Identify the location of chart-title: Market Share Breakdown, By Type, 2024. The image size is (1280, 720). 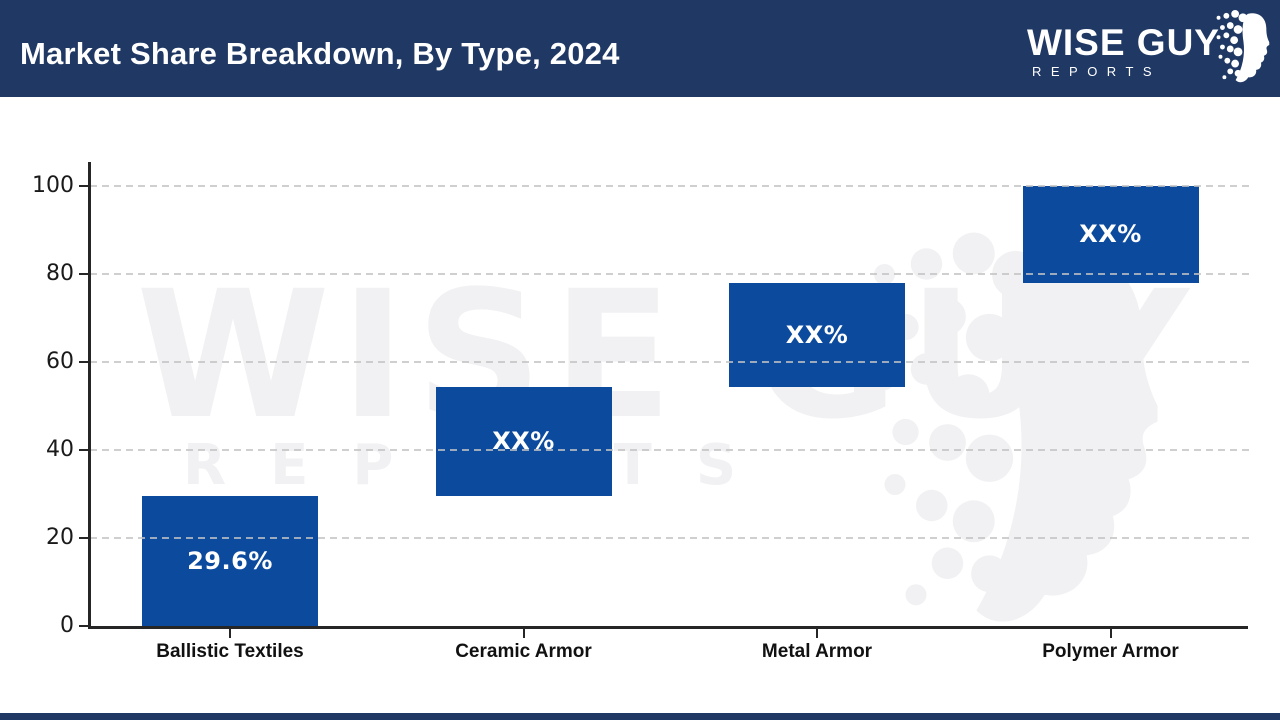
(320, 53).